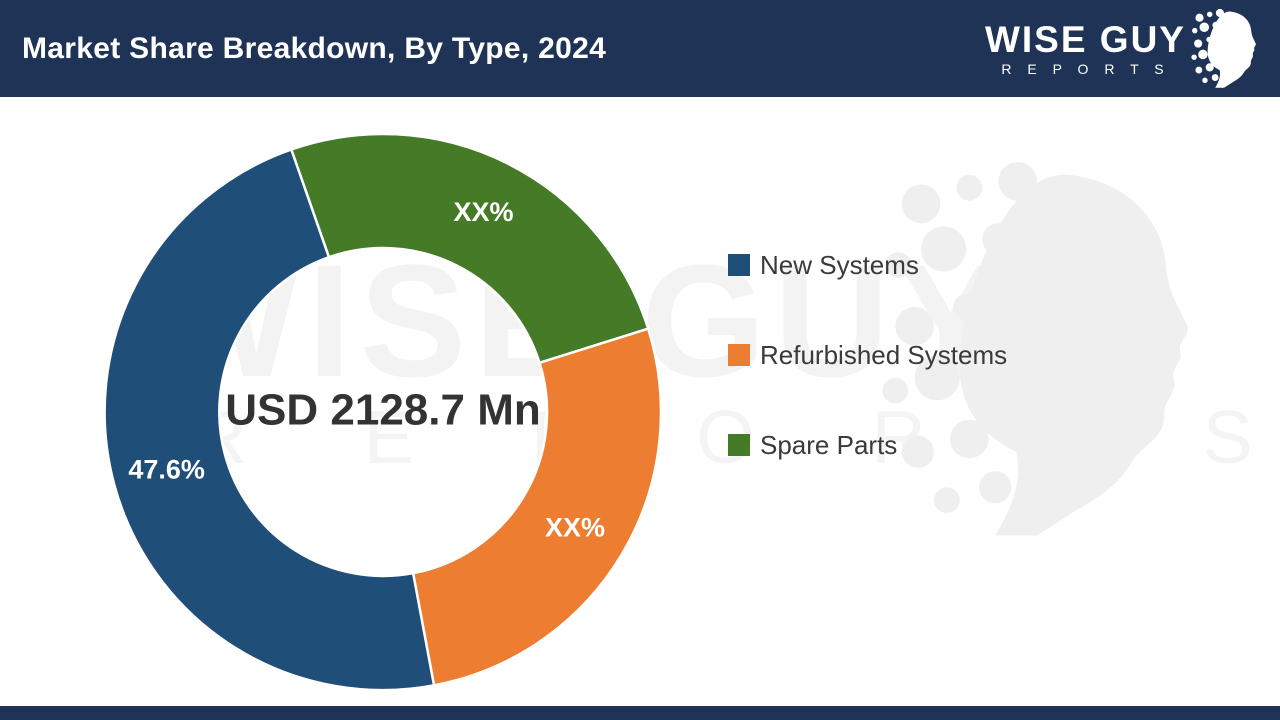 This screenshot has height=720, width=1280. What do you see at coordinates (166, 470) in the screenshot?
I see `slice-label-new-systems: 47.6%` at bounding box center [166, 470].